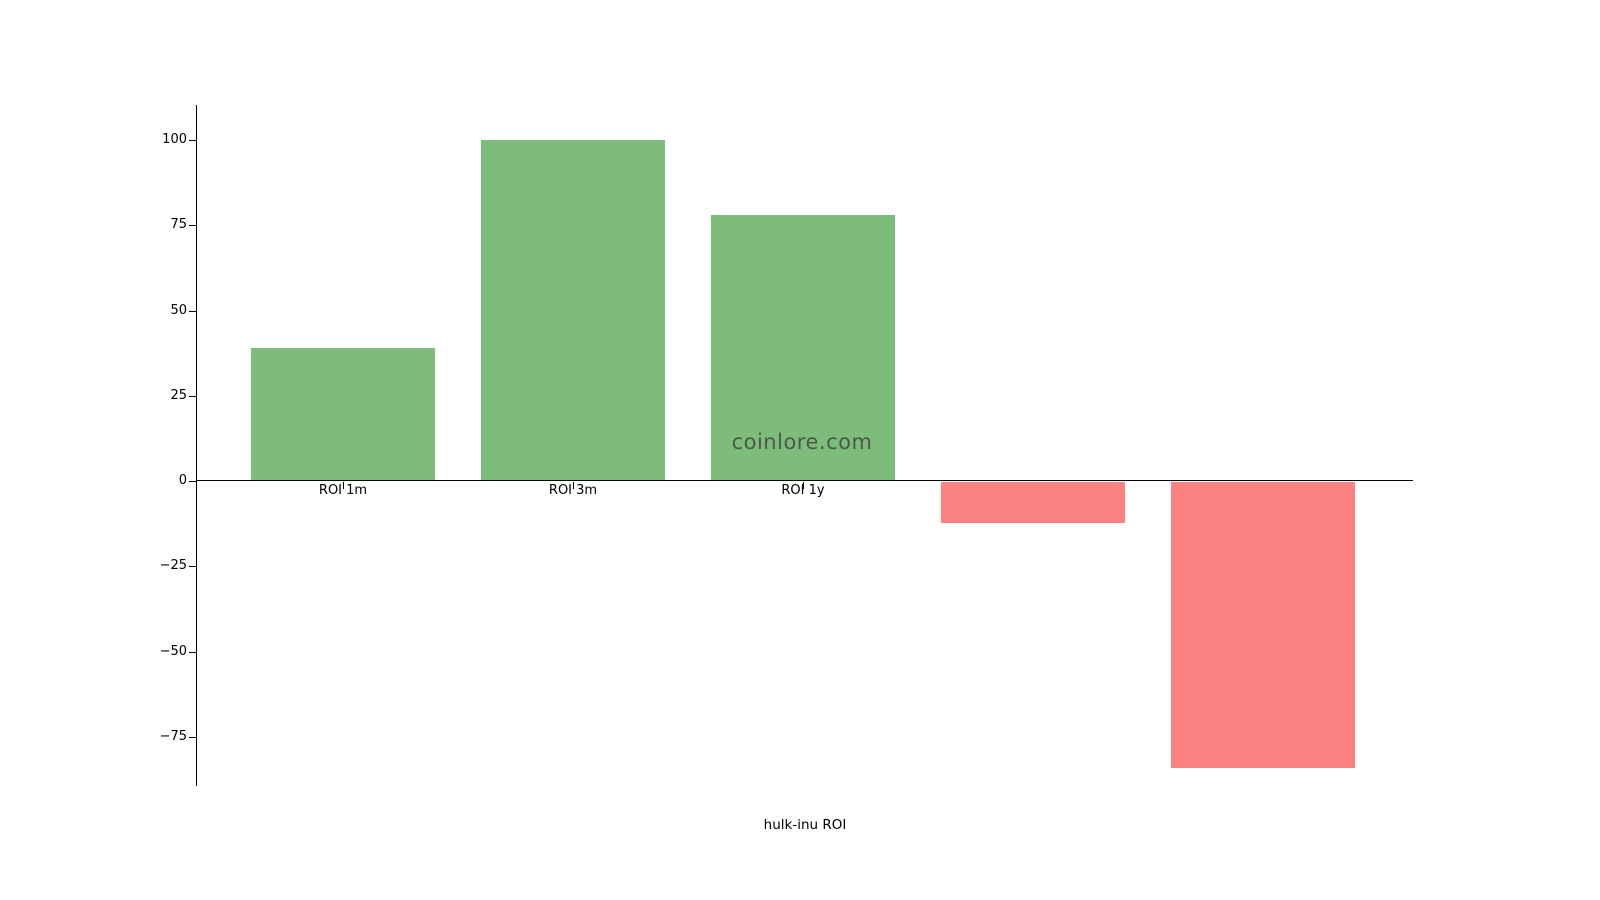 This screenshot has height=900, width=1600. What do you see at coordinates (343, 490) in the screenshot?
I see `x-axis-tick-label: ROI 1m` at bounding box center [343, 490].